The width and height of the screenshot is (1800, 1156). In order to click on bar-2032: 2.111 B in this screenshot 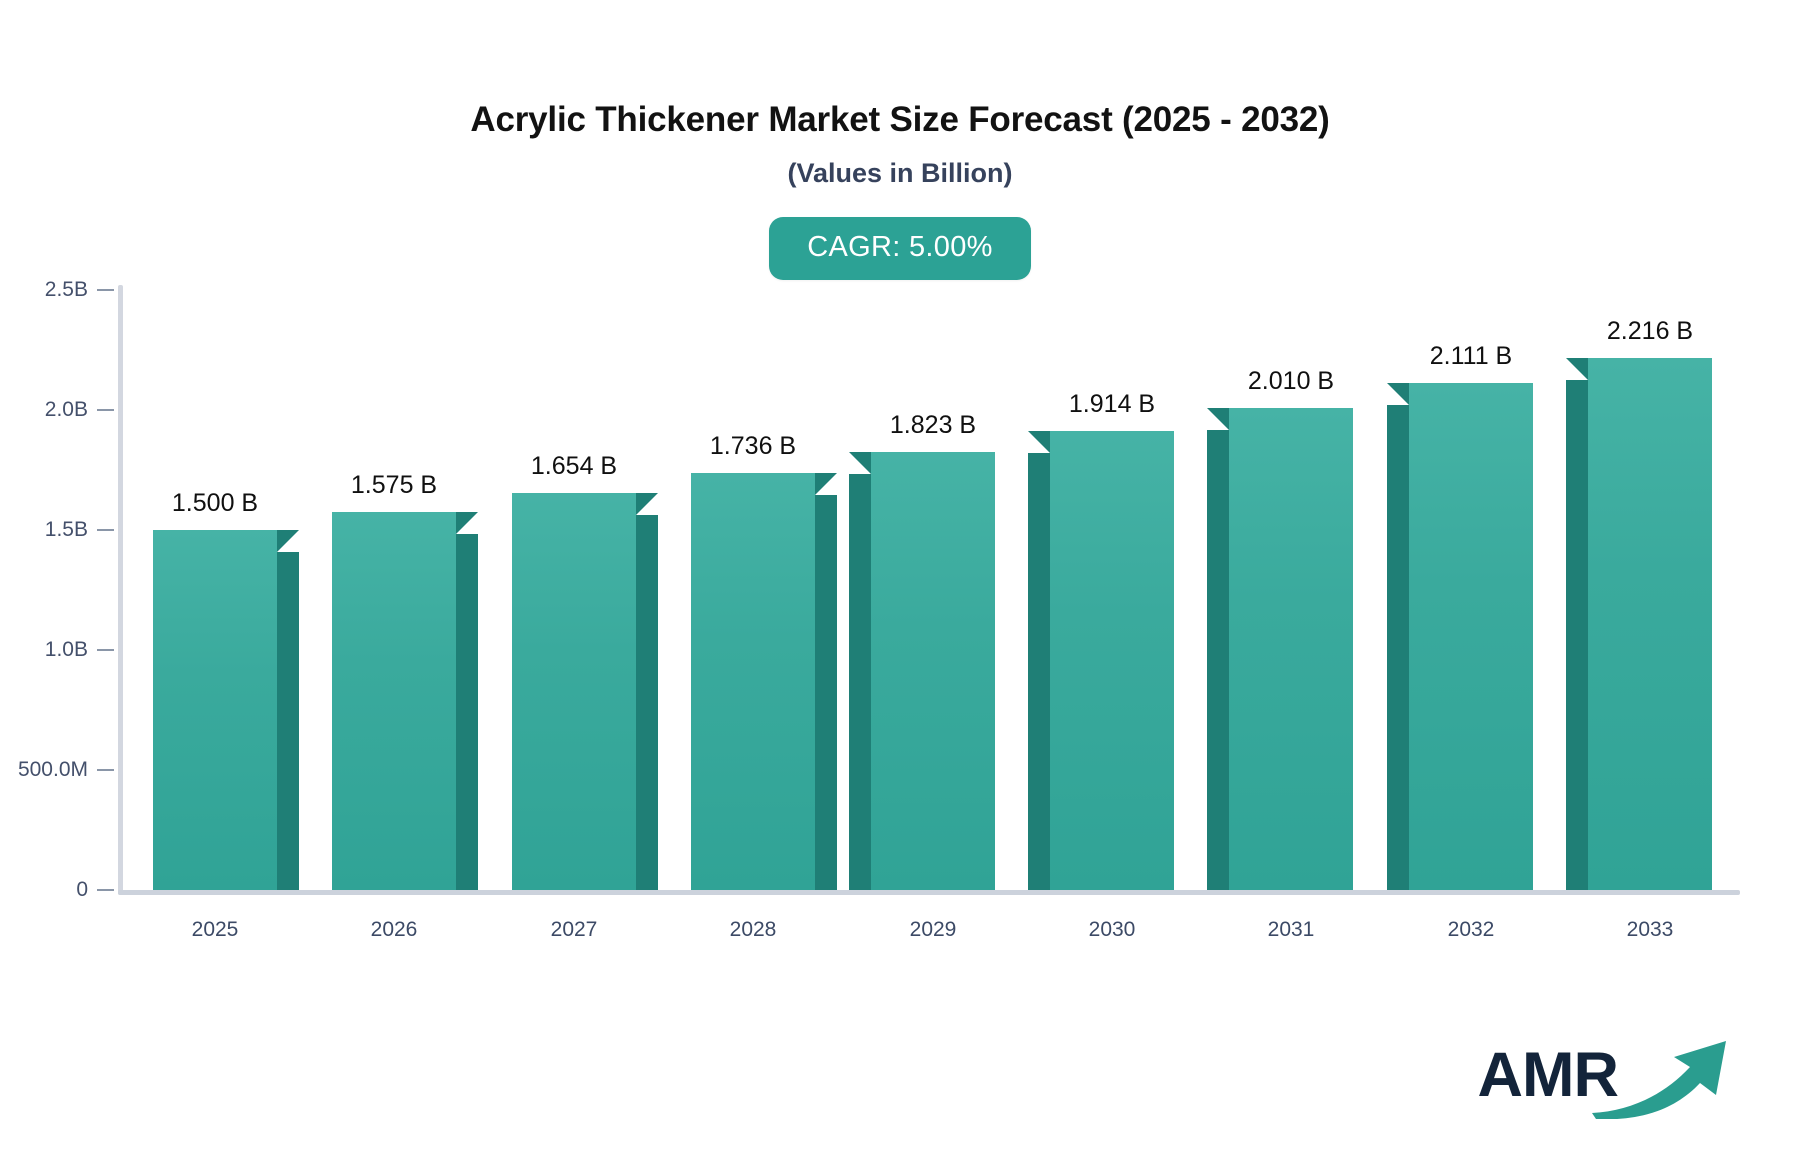, I will do `click(1460, 616)`.